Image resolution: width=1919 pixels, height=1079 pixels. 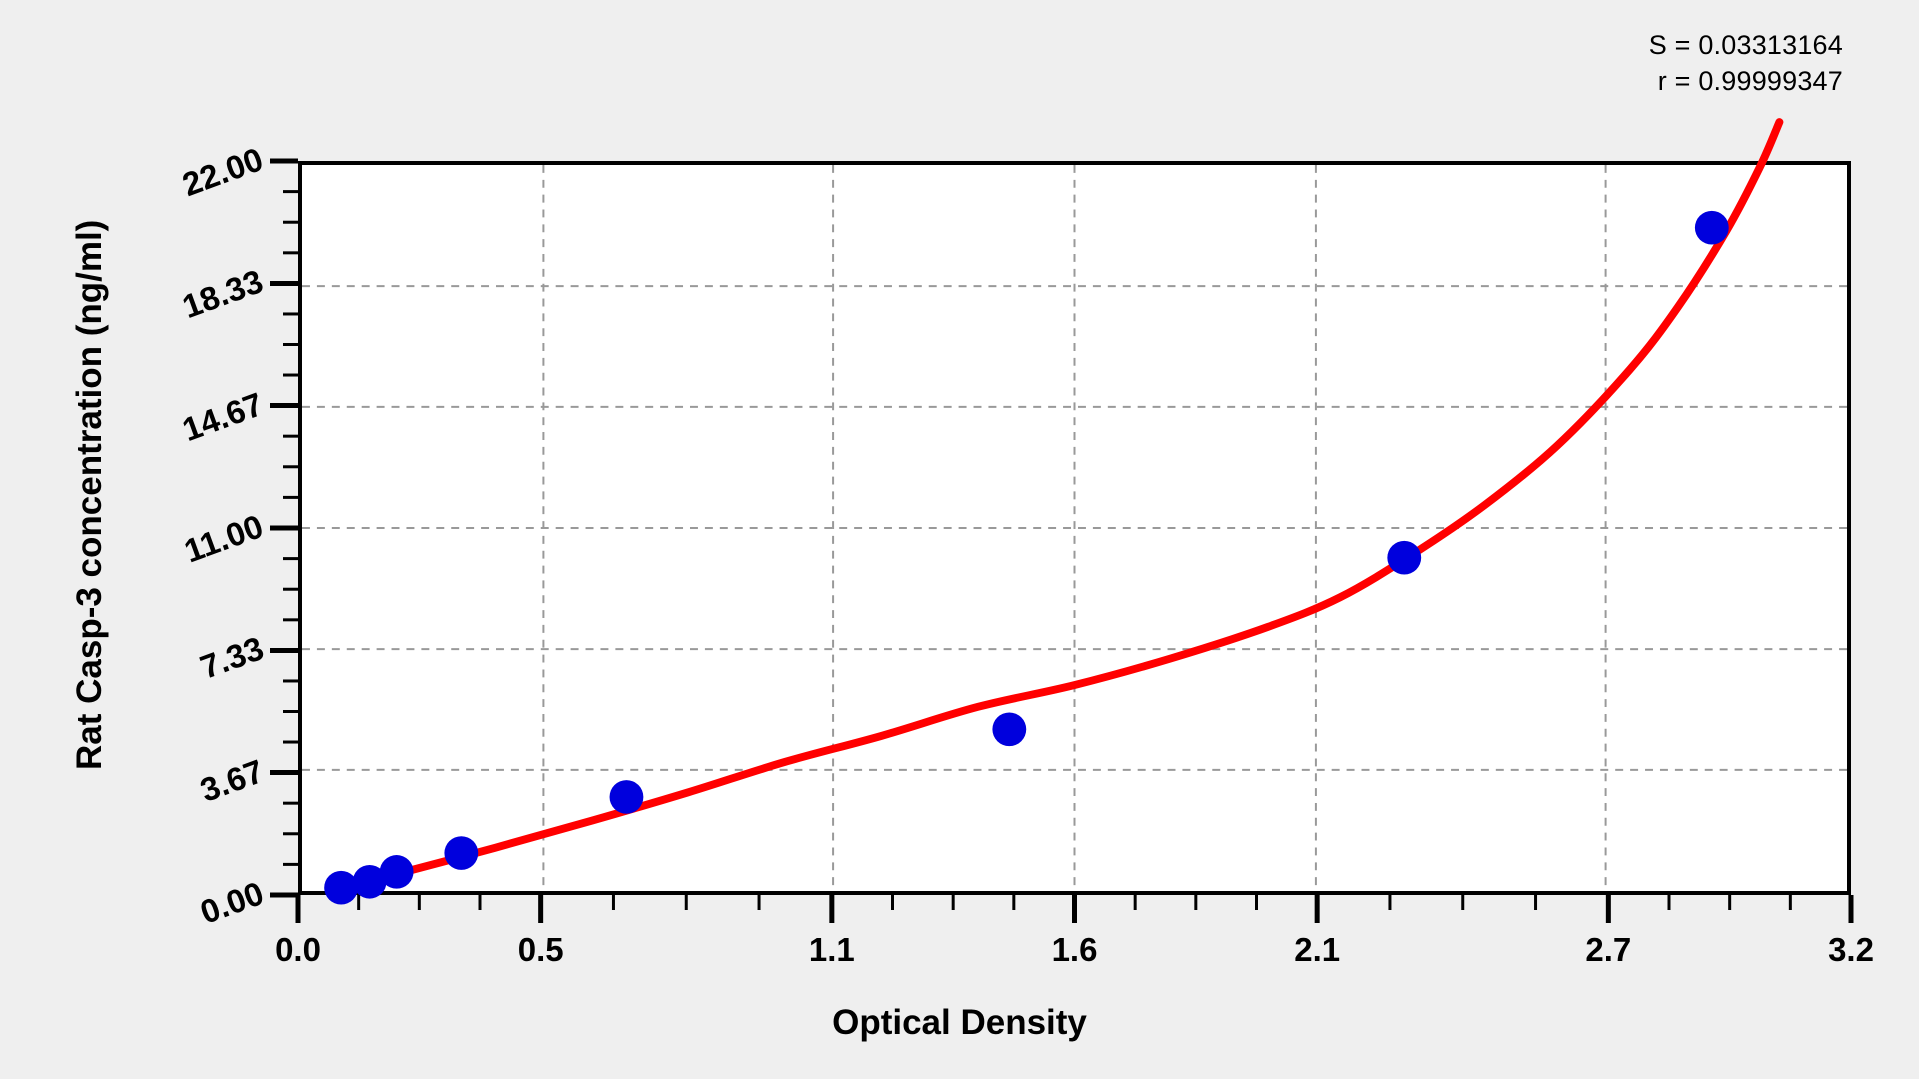 What do you see at coordinates (223, 416) in the screenshot?
I see `y-tick-label: 14.67` at bounding box center [223, 416].